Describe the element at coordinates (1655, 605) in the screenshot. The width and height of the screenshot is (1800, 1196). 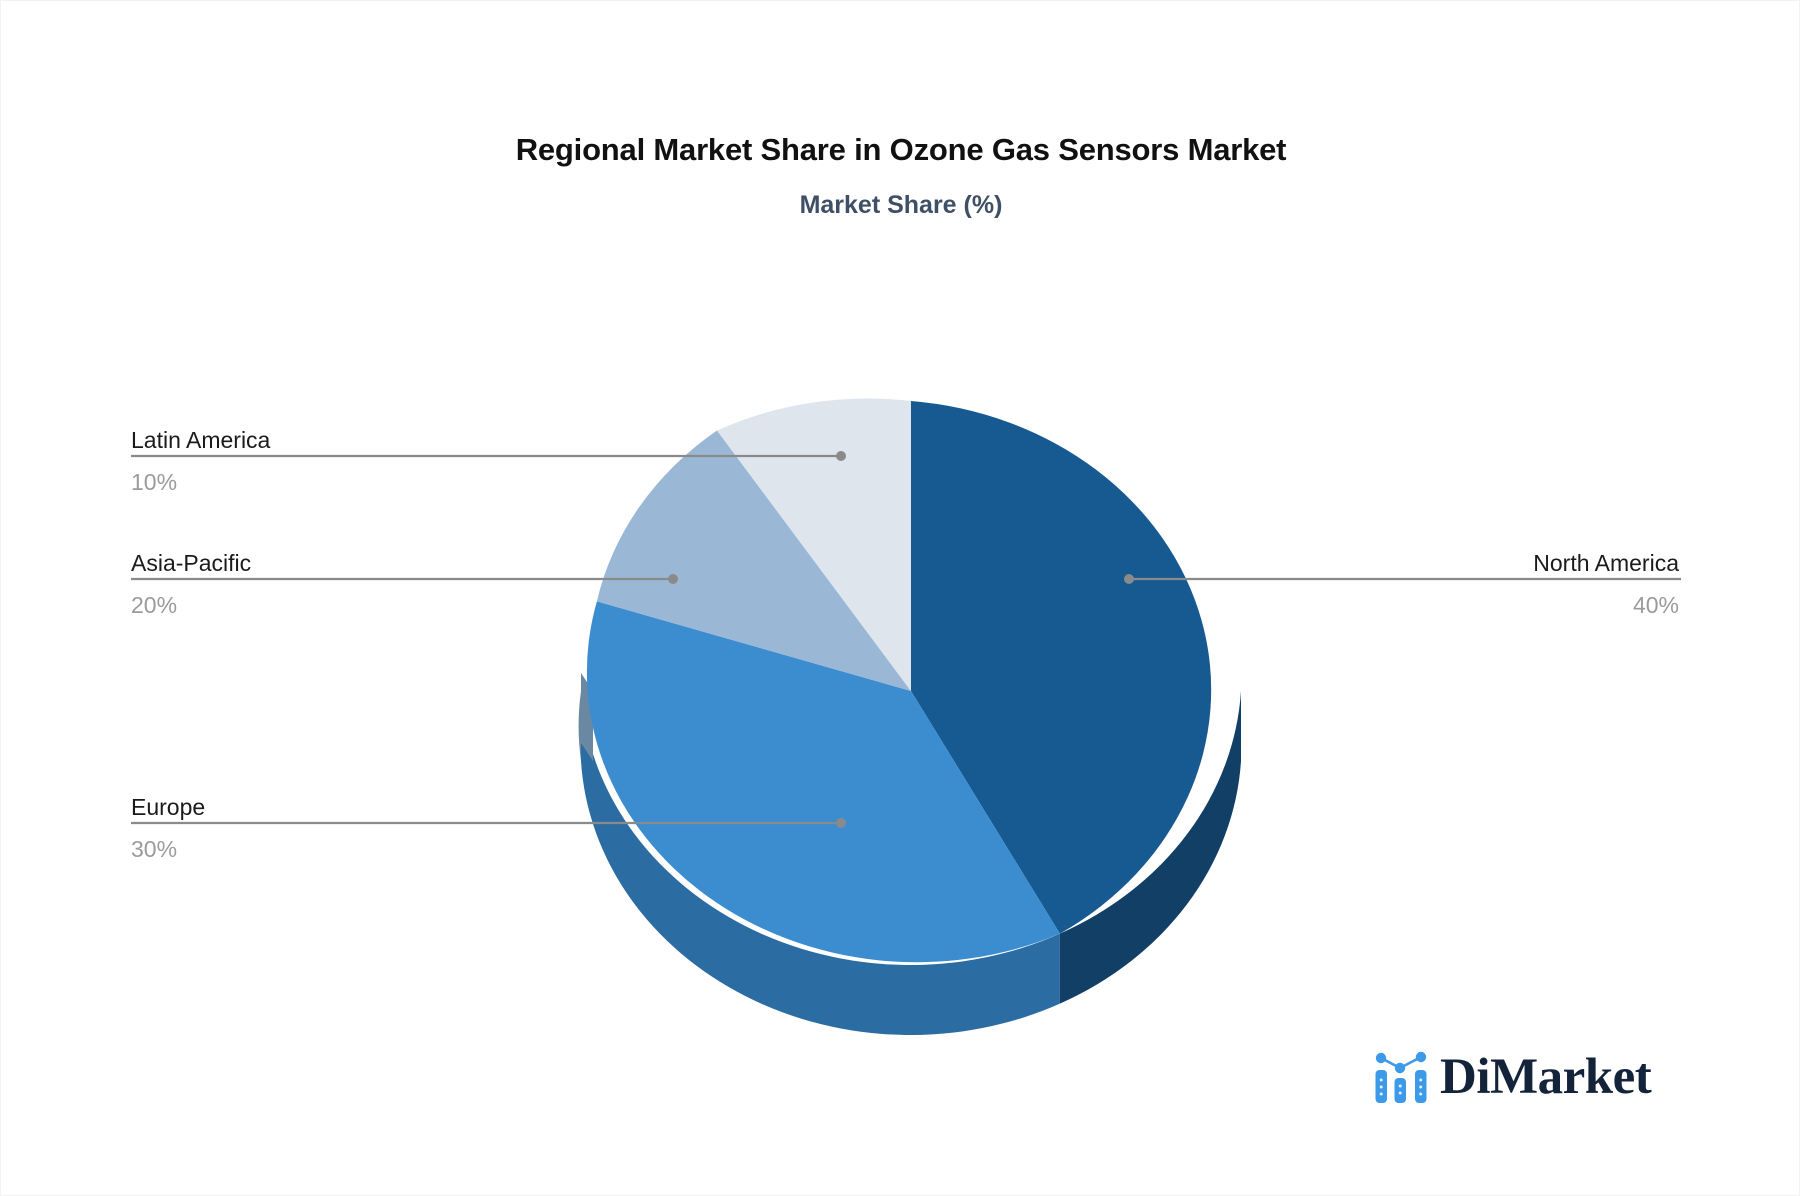
I see `callout-value-north-america: 40%` at that location.